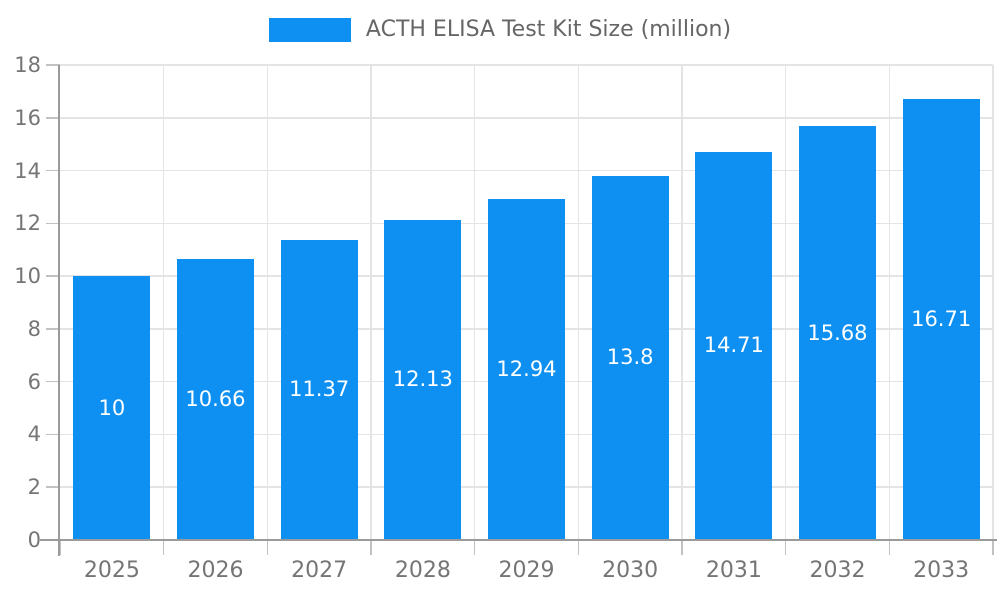  I want to click on x-axis-tick-label: 2032, so click(837, 570).